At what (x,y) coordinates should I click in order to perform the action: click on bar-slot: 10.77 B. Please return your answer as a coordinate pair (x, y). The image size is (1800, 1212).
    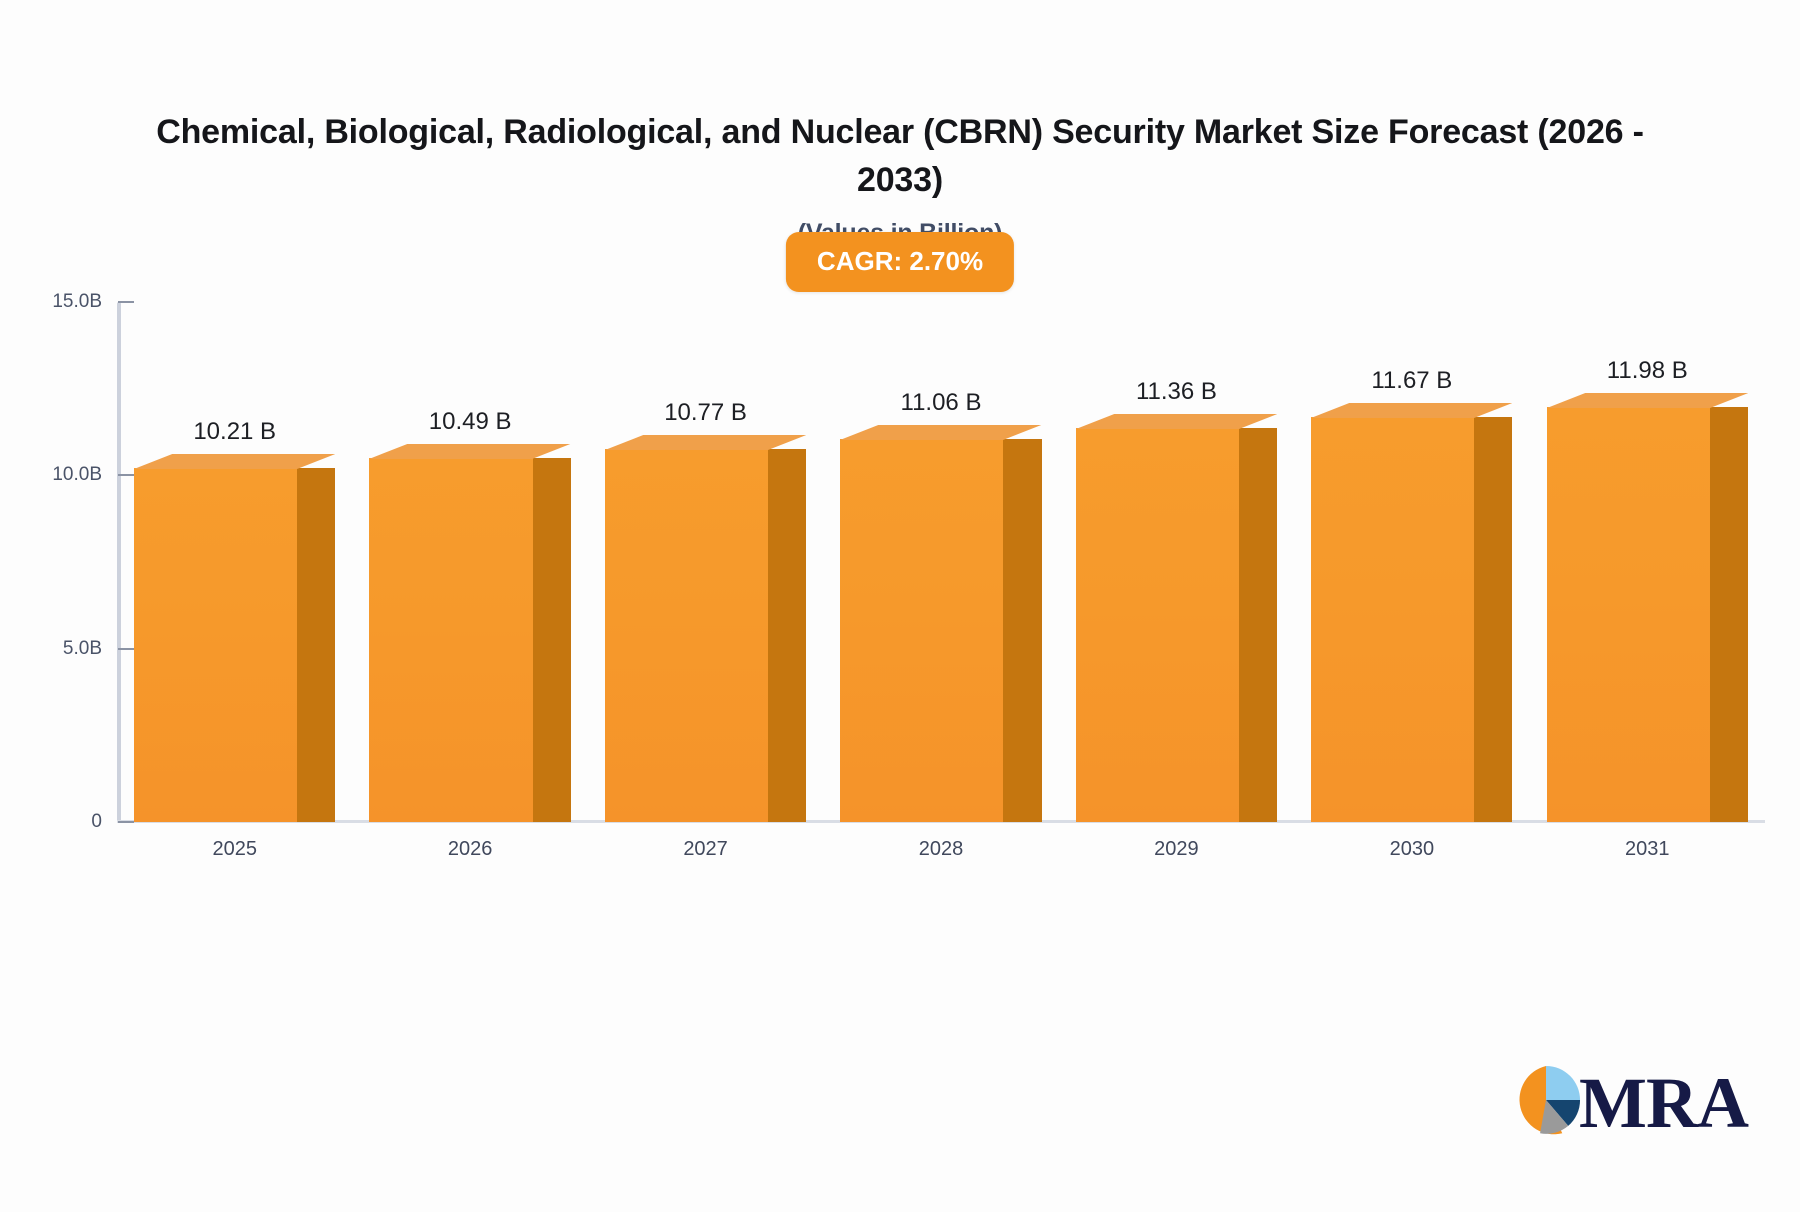
    Looking at the image, I should click on (705, 562).